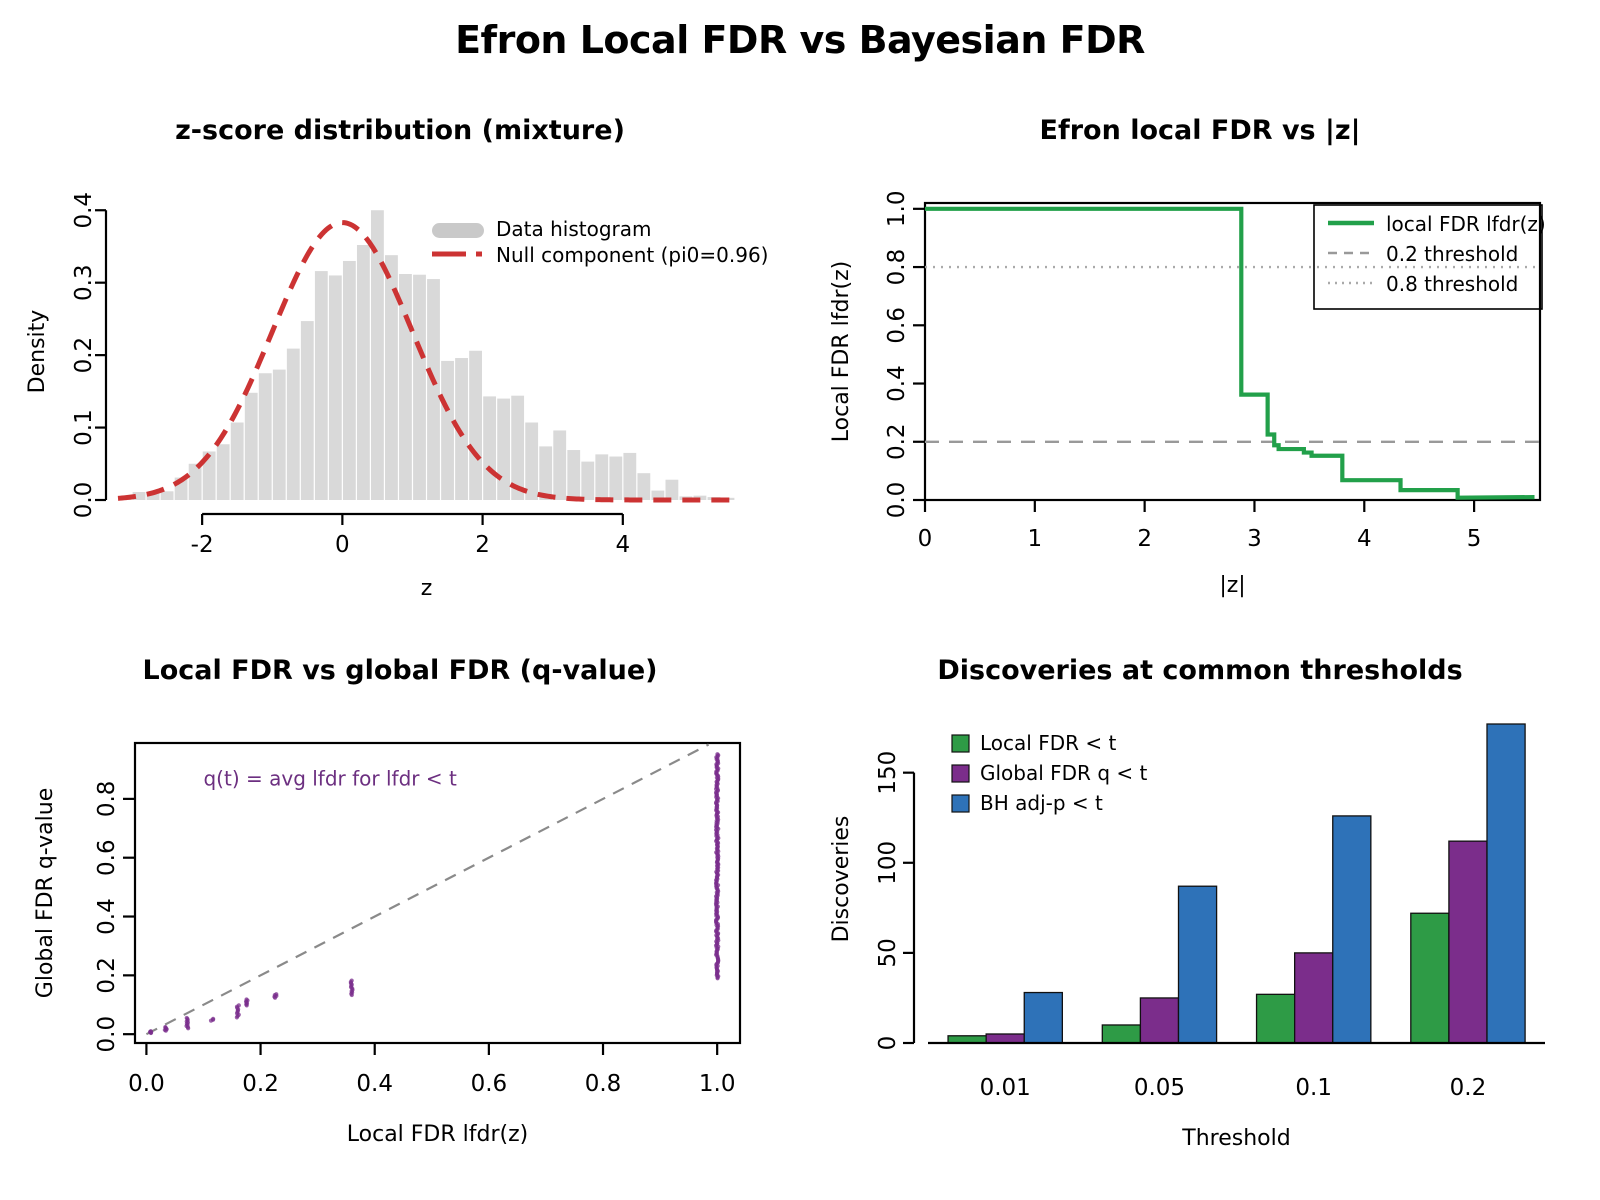 The image size is (1600, 1200). I want to click on y-axis-tick-label: 0.1, so click(84, 427).